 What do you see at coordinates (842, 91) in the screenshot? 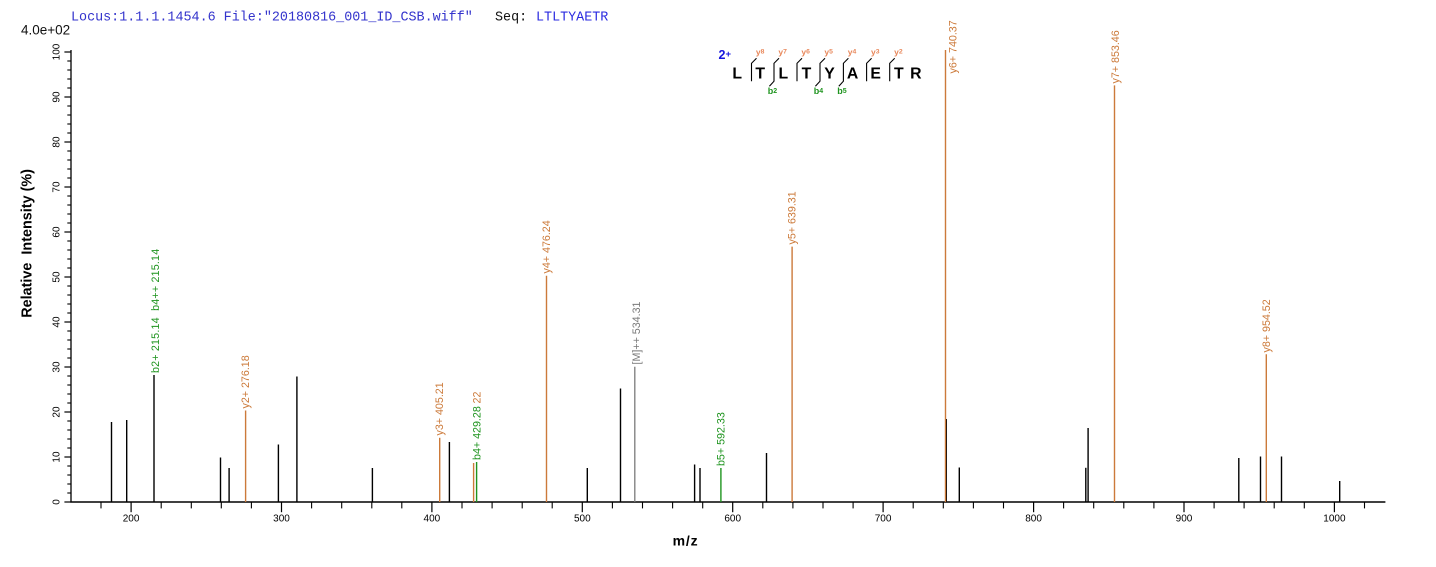
I see `svg-text: b5` at bounding box center [842, 91].